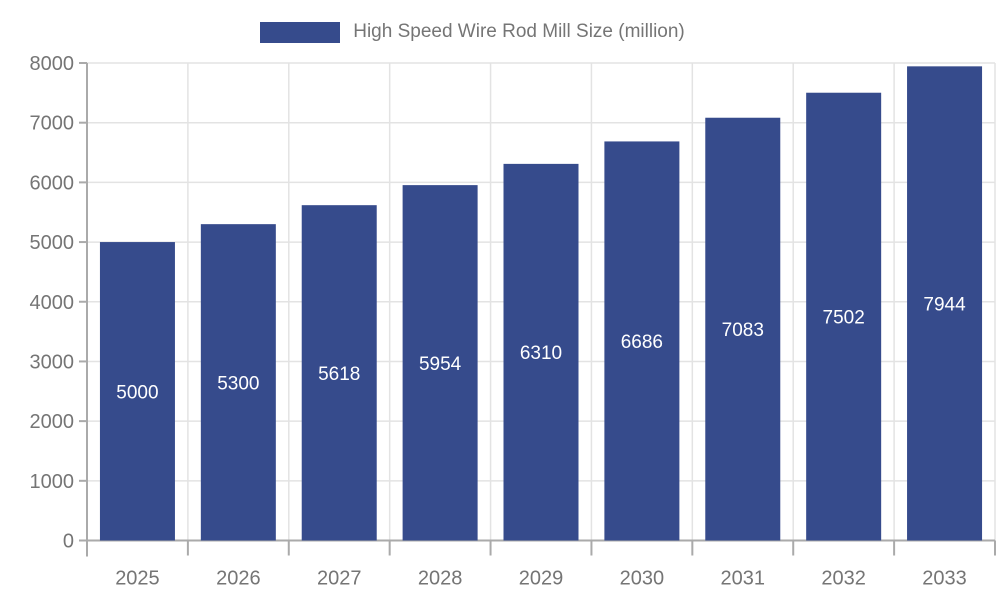 This screenshot has height=600, width=1000. I want to click on bar-value-label: 5954, so click(440, 364).